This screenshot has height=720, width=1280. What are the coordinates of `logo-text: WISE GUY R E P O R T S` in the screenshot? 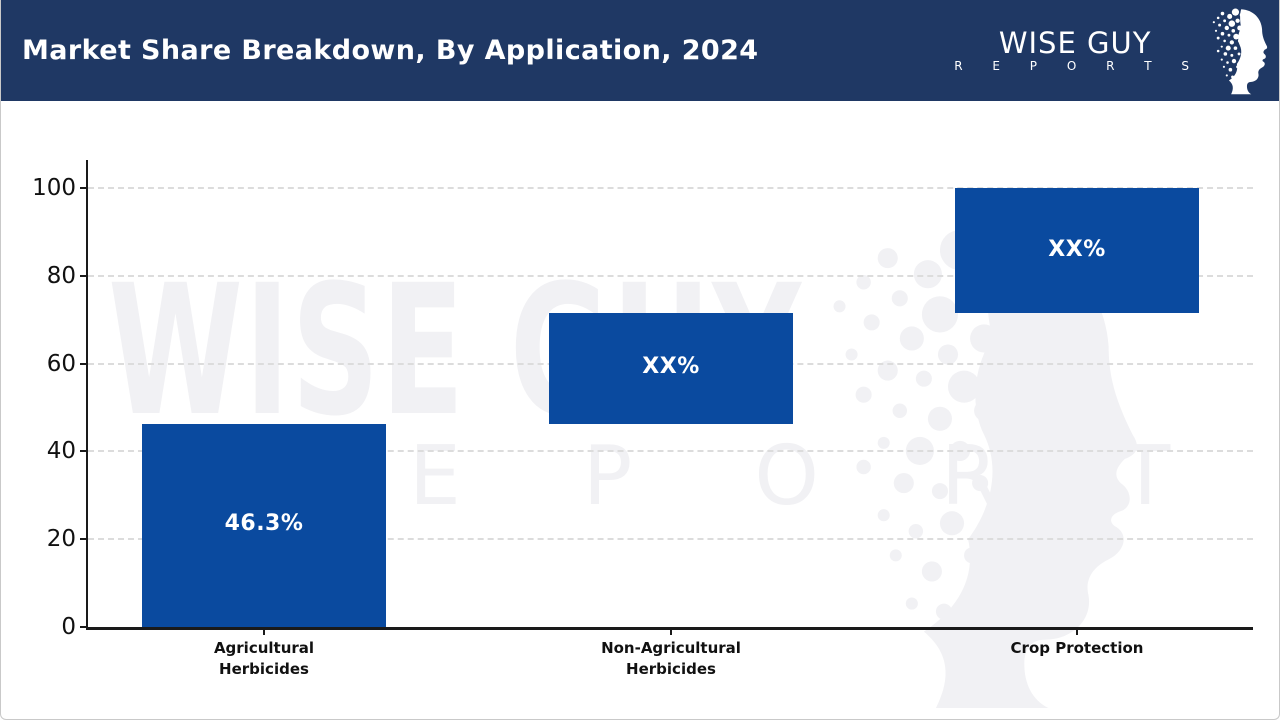 It's located at (1075, 49).